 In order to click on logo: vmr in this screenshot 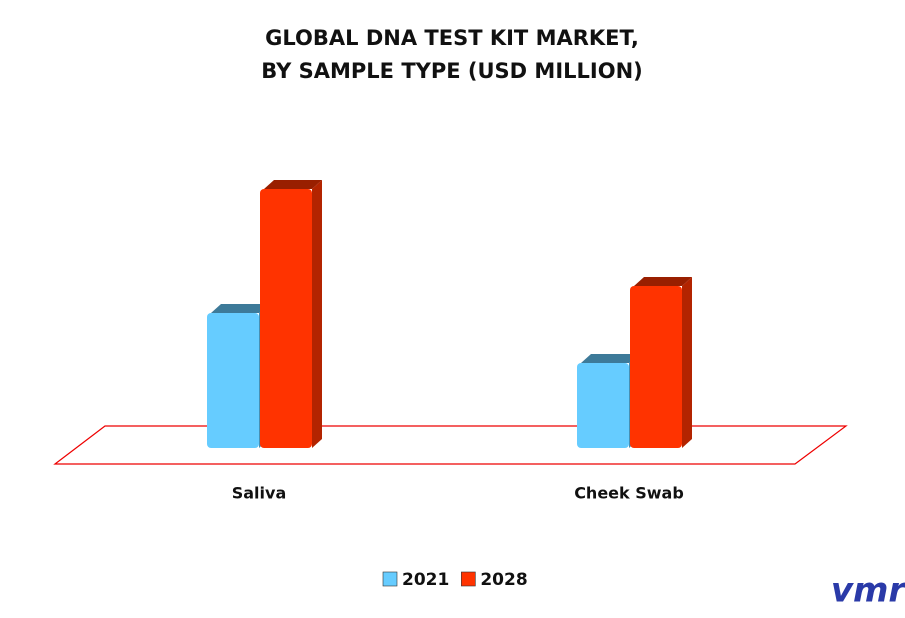, I will do `click(868, 591)`.